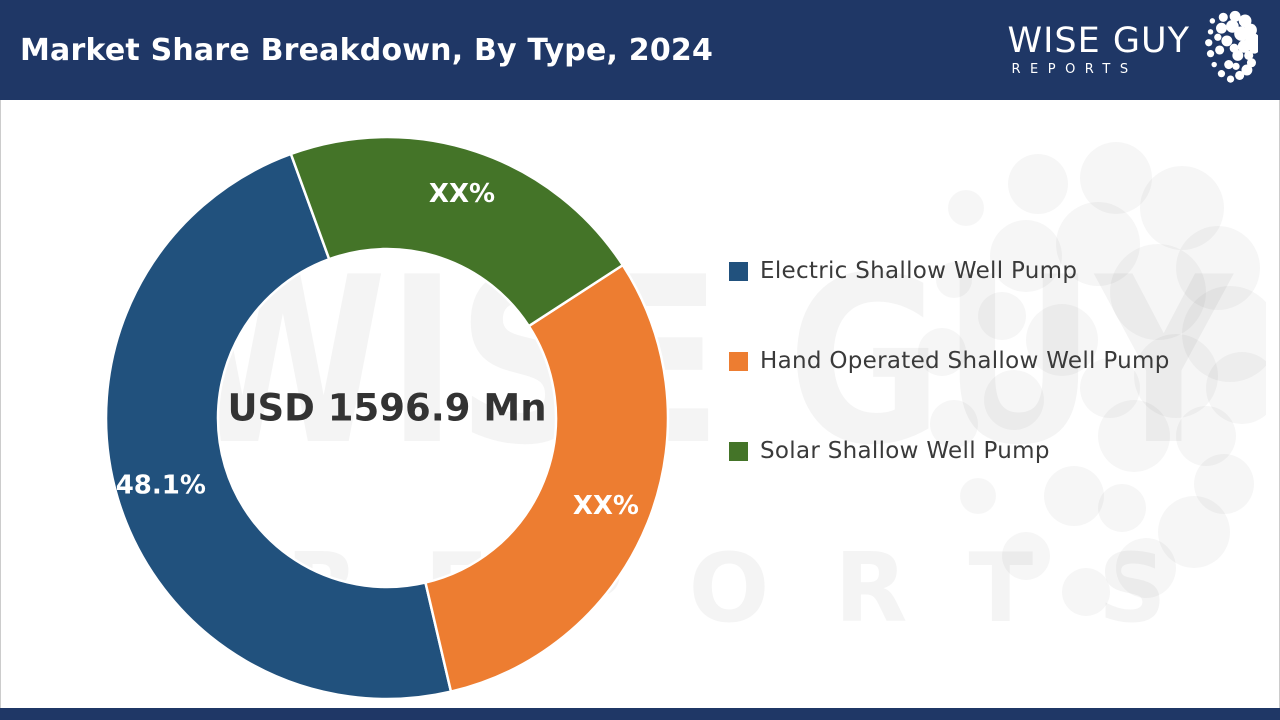 The width and height of the screenshot is (1280, 720). What do you see at coordinates (738, 361) in the screenshot?
I see `legend-swatch-hand-operated` at bounding box center [738, 361].